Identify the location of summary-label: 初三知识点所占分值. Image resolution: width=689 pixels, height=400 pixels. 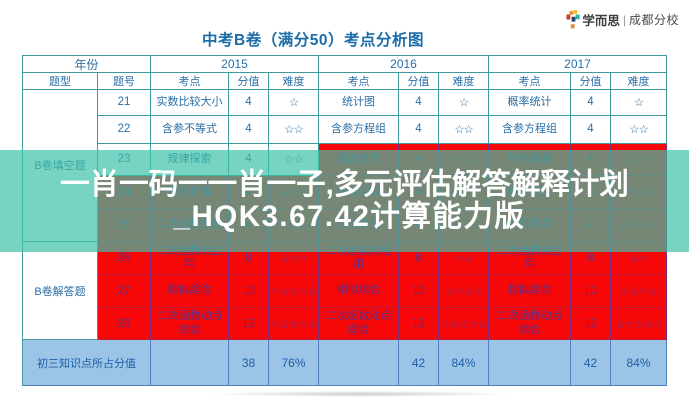
(87, 363).